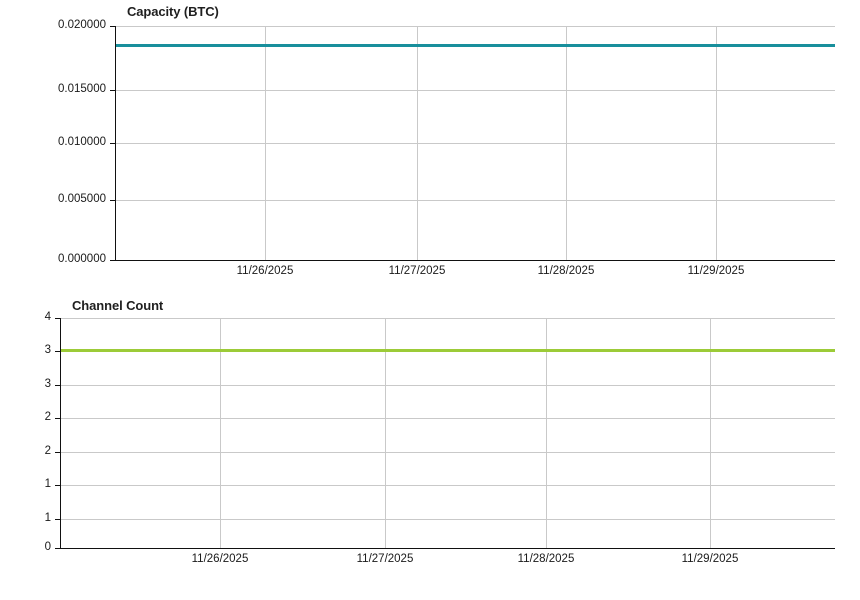 This screenshot has height=600, width=860. What do you see at coordinates (47, 317) in the screenshot?
I see `y-tick-label: 4` at bounding box center [47, 317].